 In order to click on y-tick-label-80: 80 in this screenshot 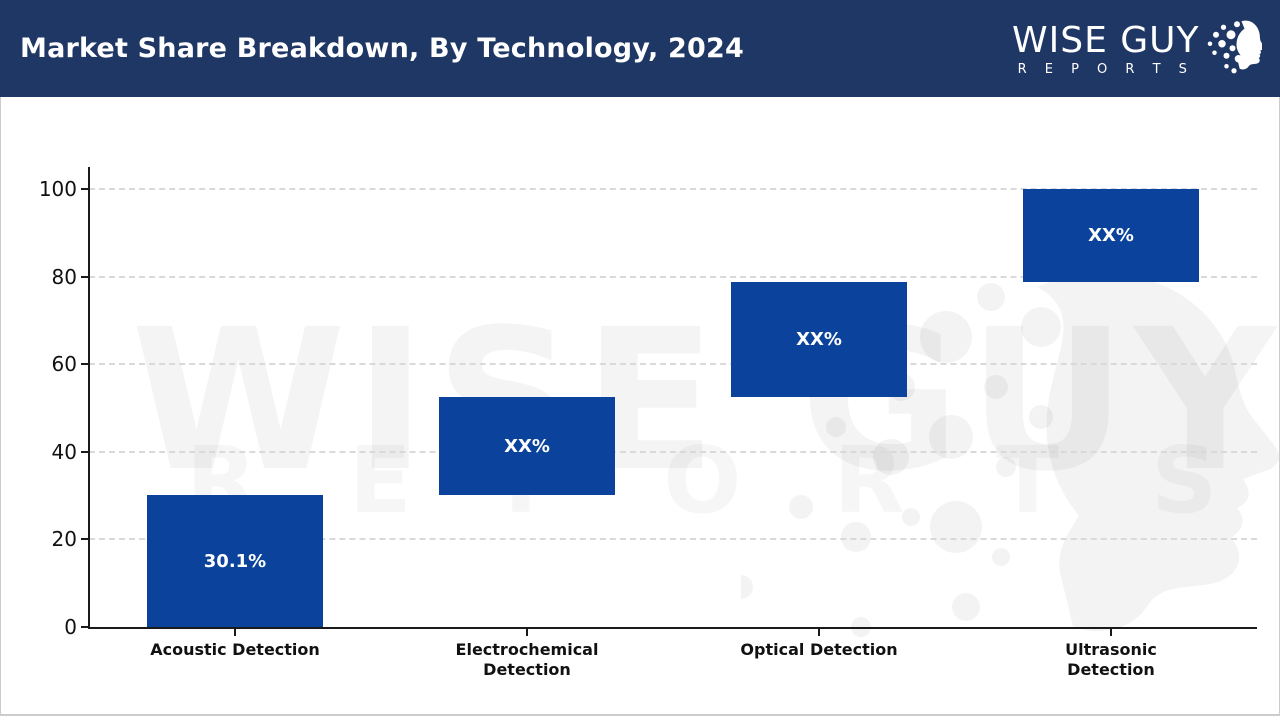, I will do `click(64, 276)`.